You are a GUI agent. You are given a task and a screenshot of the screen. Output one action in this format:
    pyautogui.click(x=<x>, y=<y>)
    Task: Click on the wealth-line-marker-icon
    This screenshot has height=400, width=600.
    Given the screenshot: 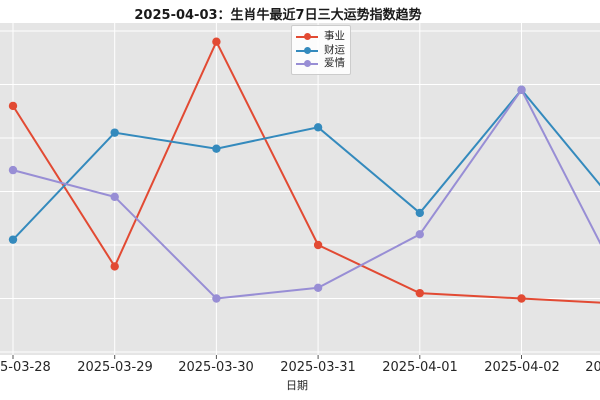 What is the action you would take?
    pyautogui.click(x=307, y=50)
    